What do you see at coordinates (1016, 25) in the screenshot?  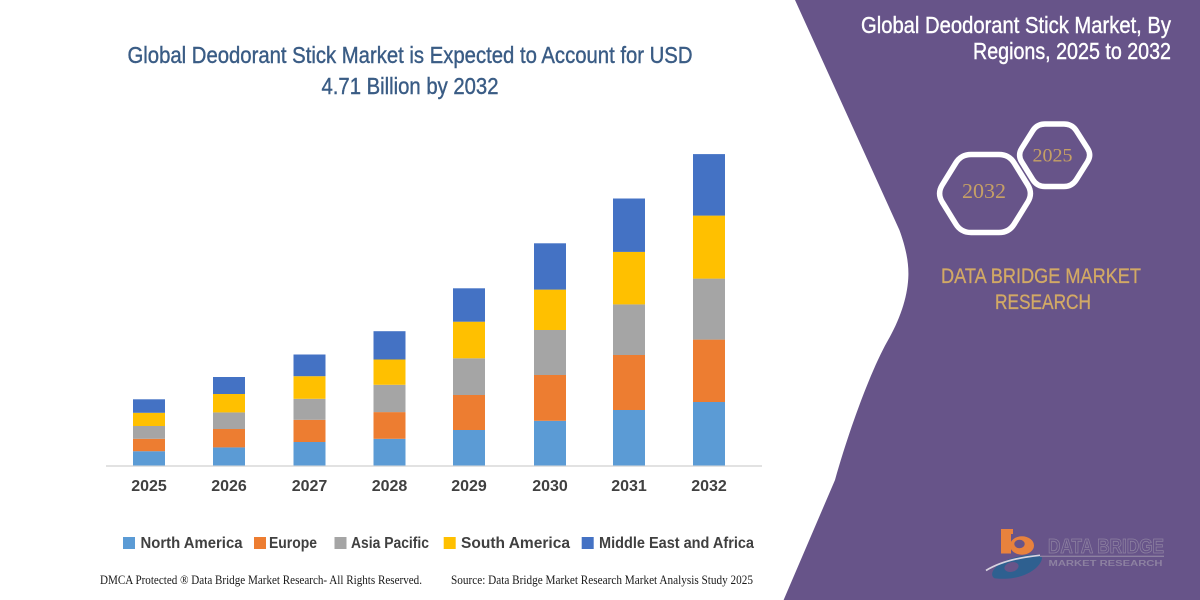 I see `svg-text:Global Deodorant Stick Market,: Global Deodorant Stick Market, By` at bounding box center [1016, 25].